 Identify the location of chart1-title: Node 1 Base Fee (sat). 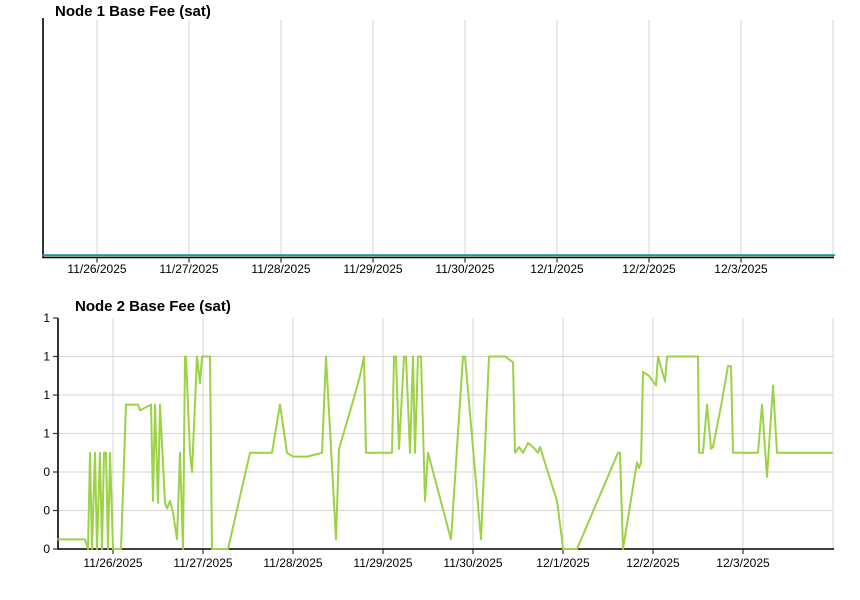
(133, 11).